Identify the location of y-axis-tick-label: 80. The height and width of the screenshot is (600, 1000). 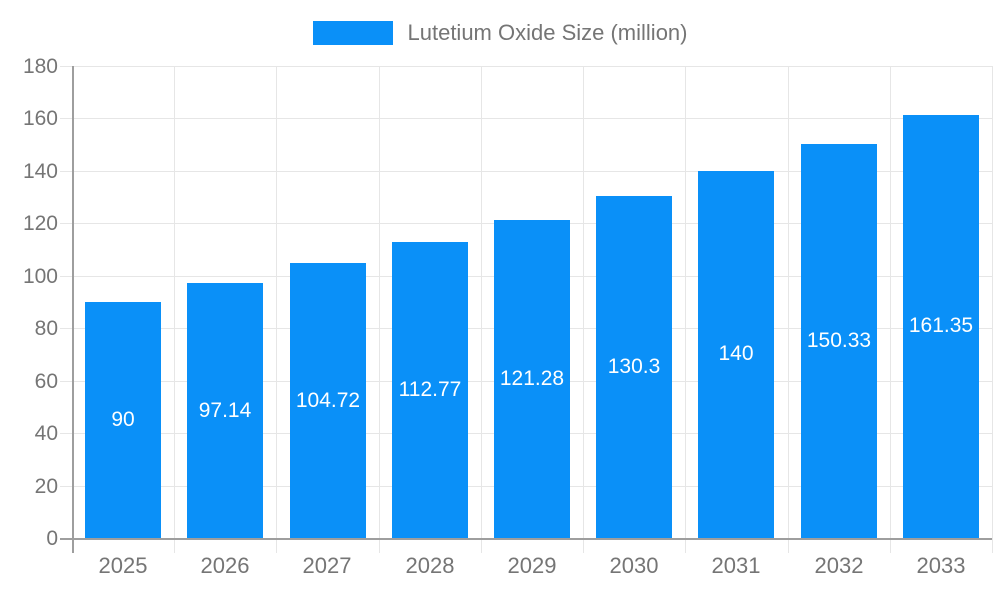
(46, 328).